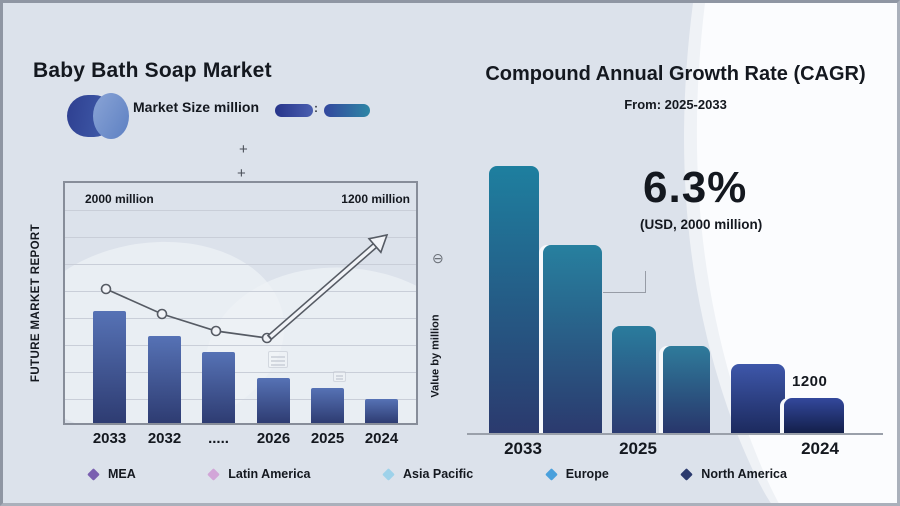 Image resolution: width=900 pixels, height=506 pixels. Describe the element at coordinates (111, 116) in the screenshot. I see `cylinder-cap` at that location.